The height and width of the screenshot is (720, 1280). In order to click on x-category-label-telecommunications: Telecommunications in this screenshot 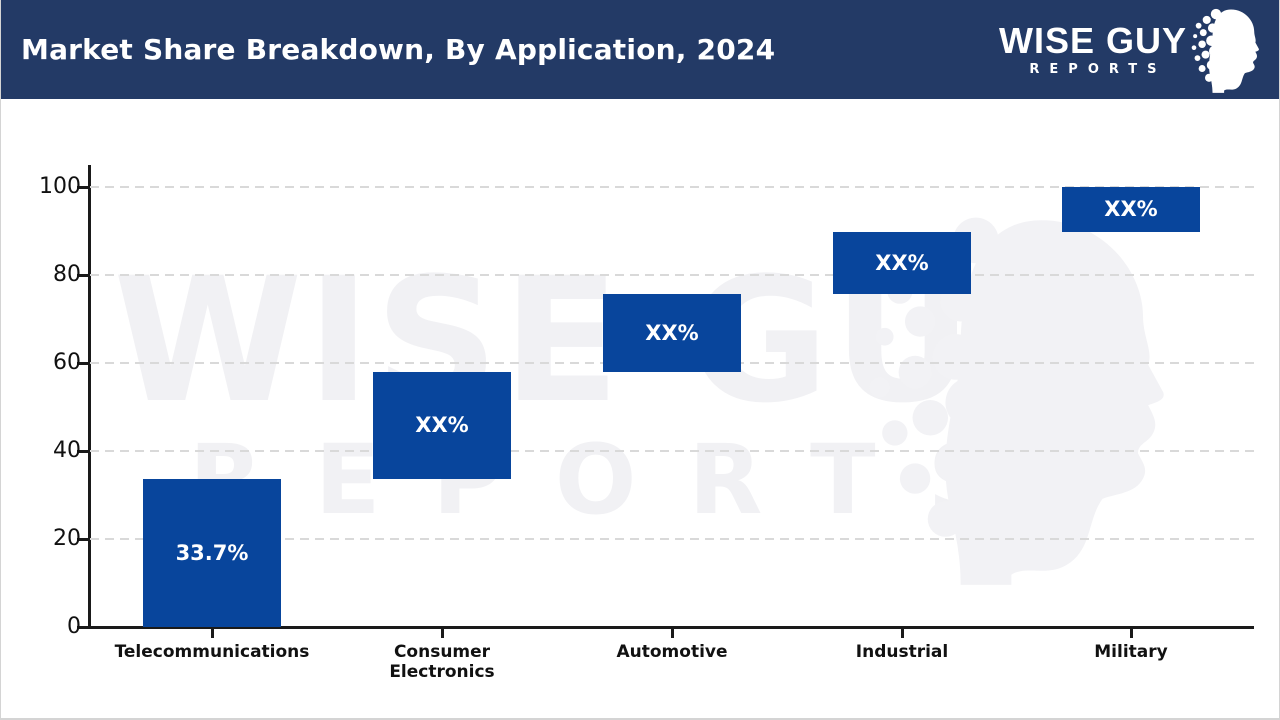, I will do `click(212, 652)`.